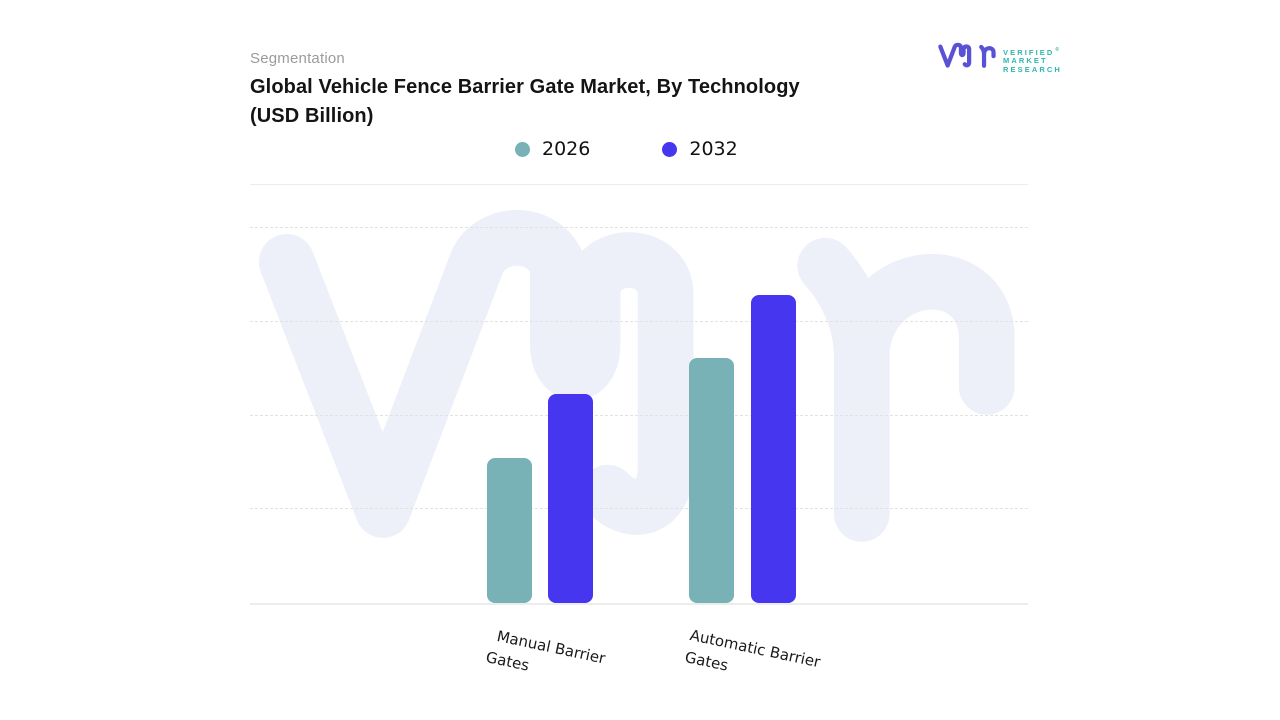  I want to click on x-axis-line, so click(639, 604).